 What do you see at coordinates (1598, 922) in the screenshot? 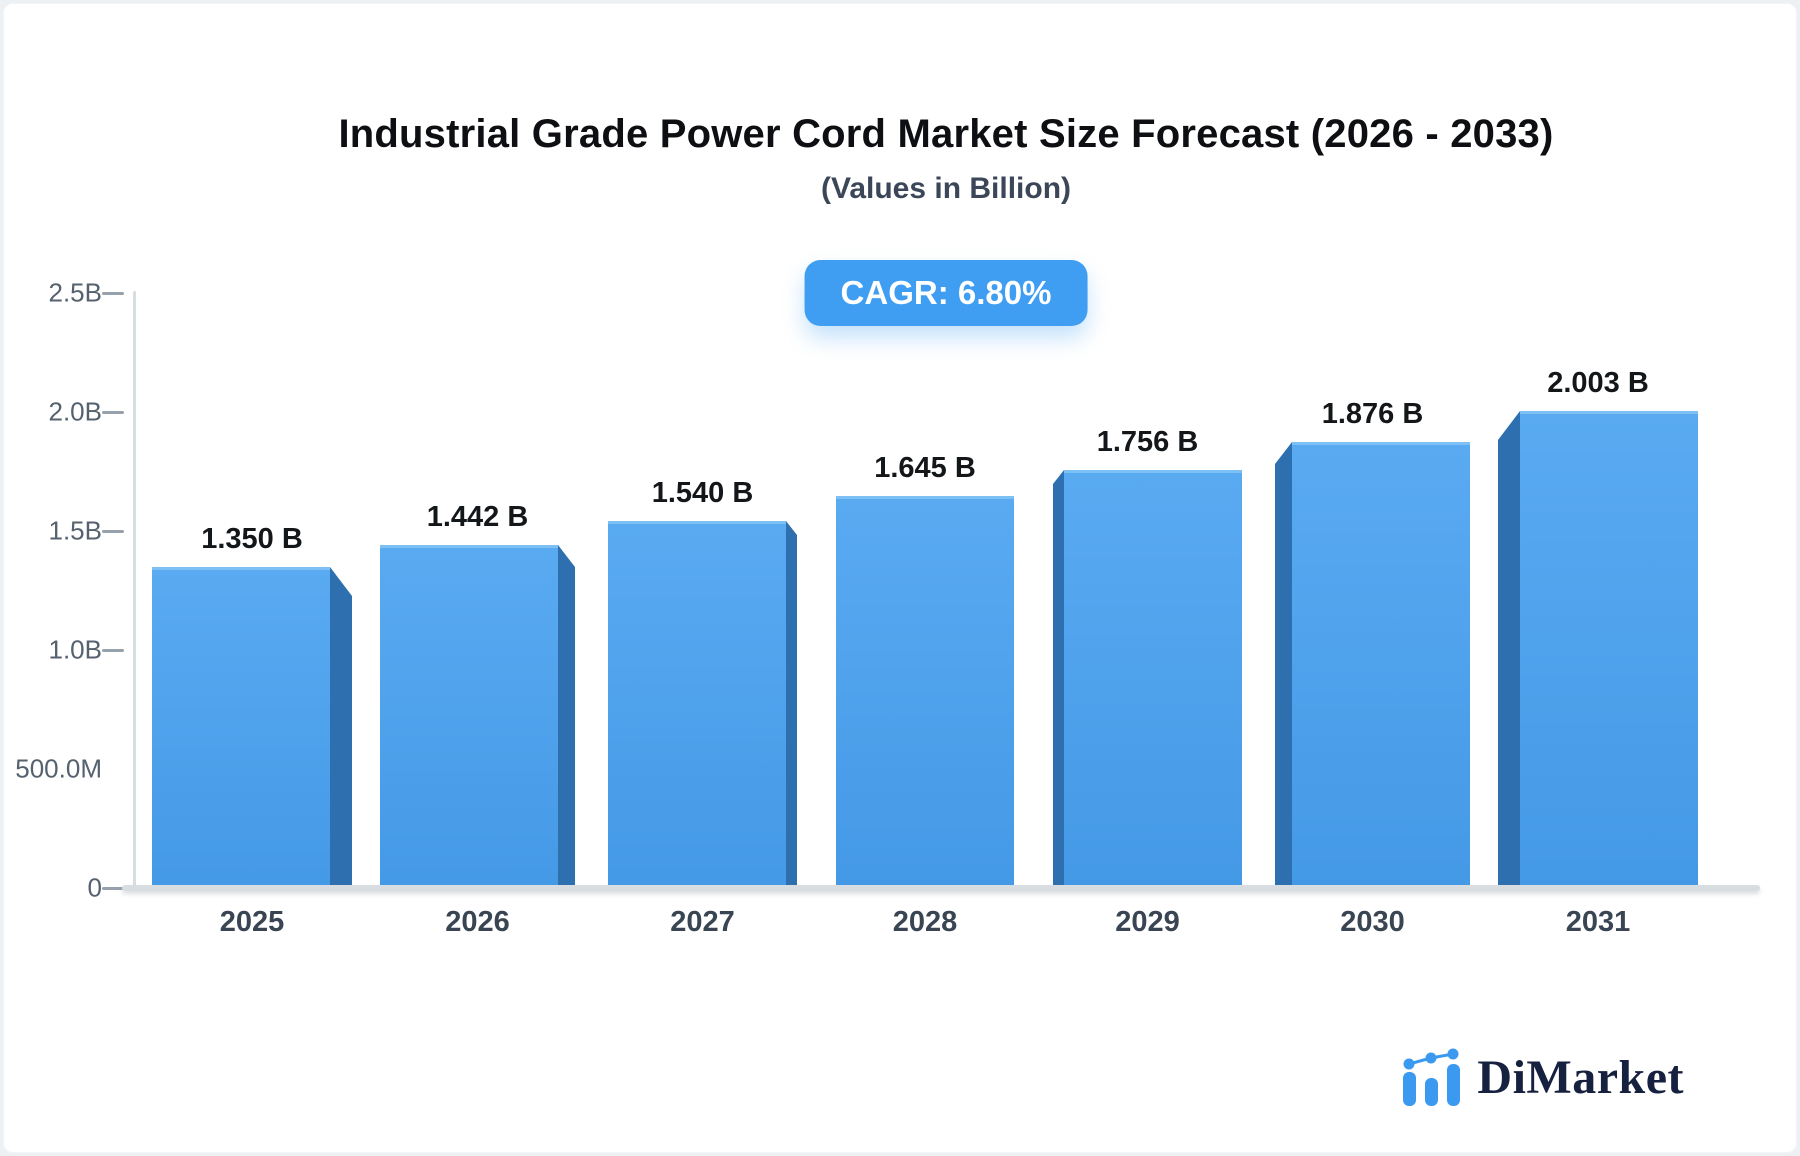
I see `x-axis-label: 2031` at bounding box center [1598, 922].